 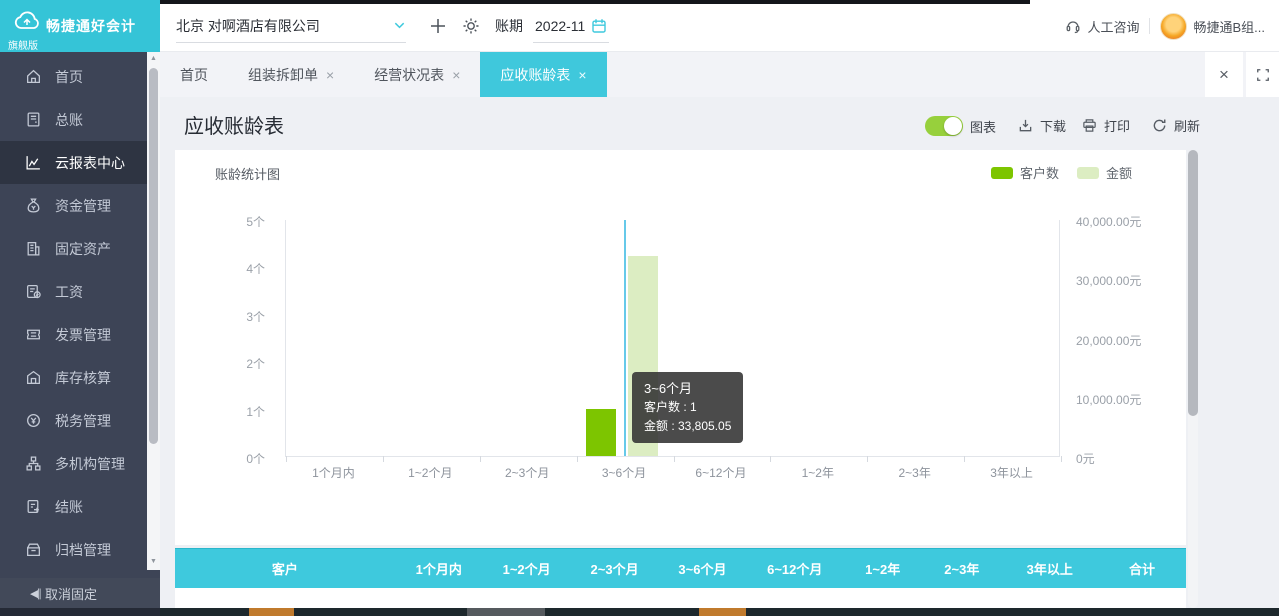 What do you see at coordinates (83, 334) in the screenshot?
I see `sidebar-item-label: 发票管理` at bounding box center [83, 334].